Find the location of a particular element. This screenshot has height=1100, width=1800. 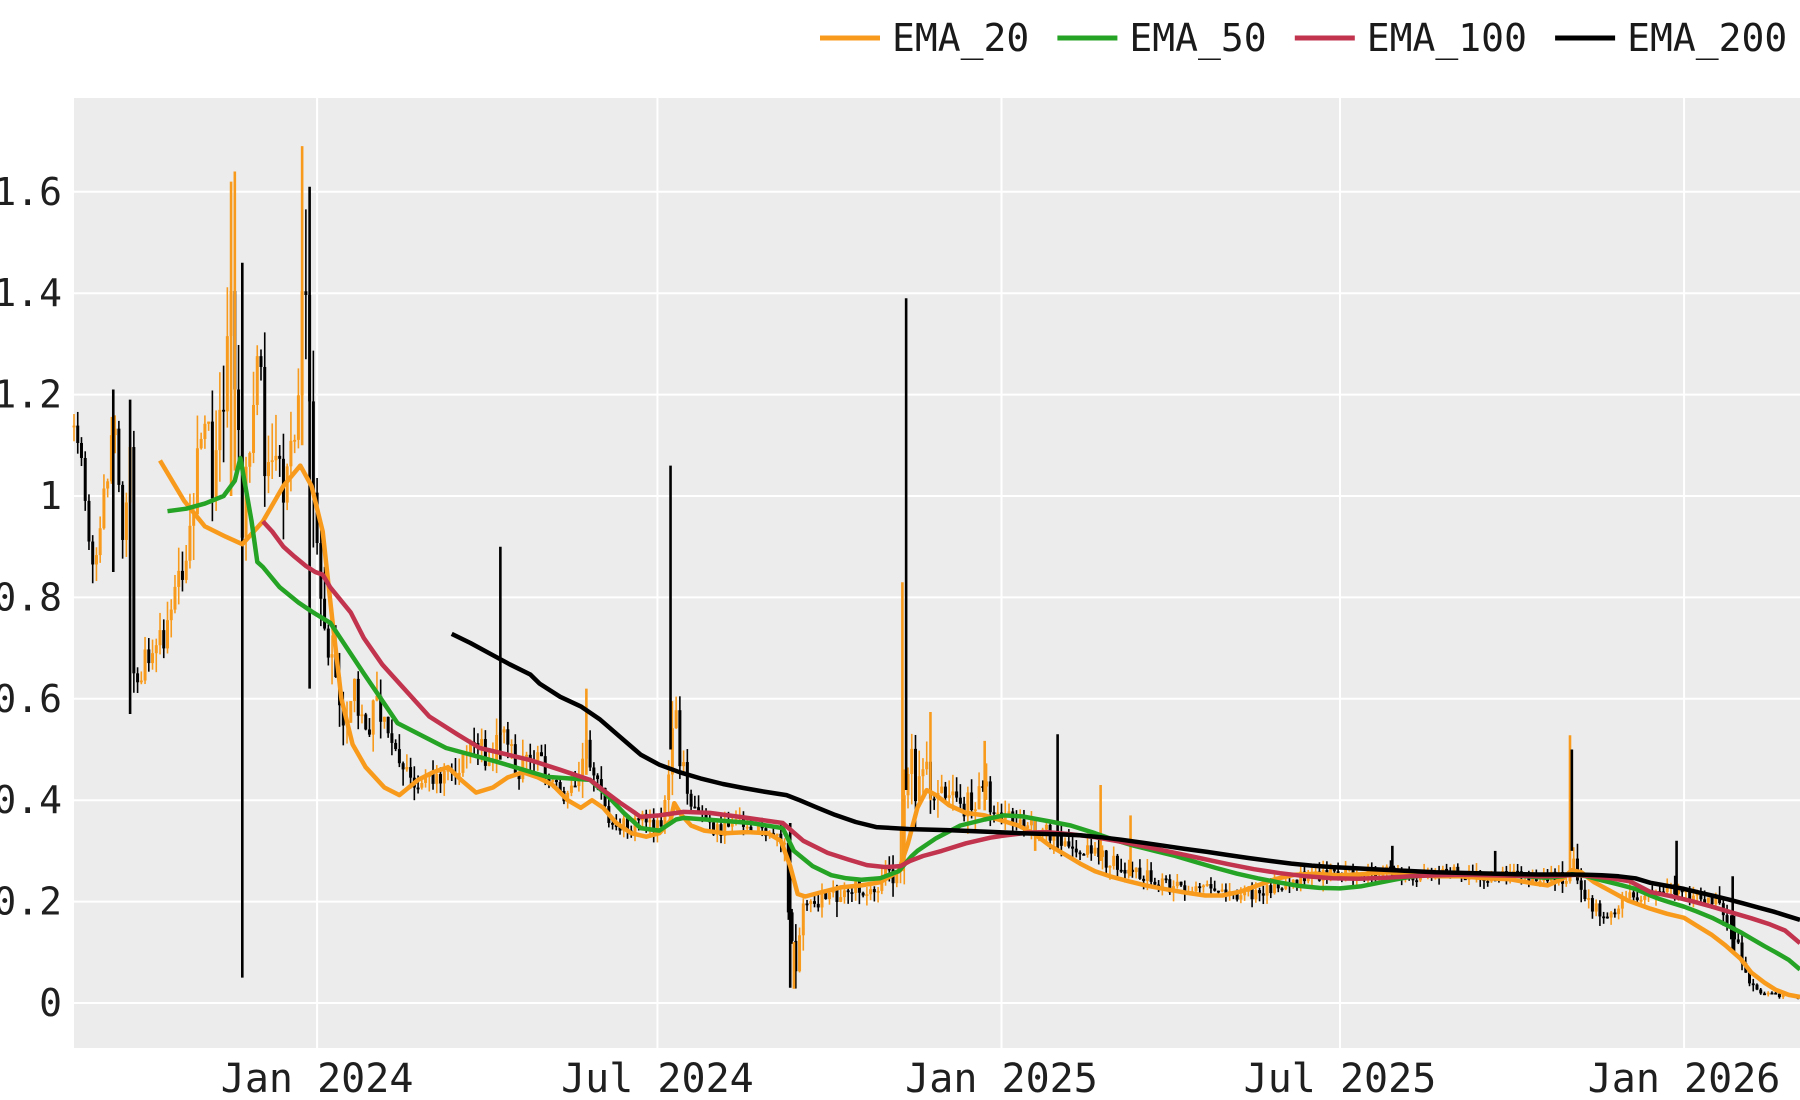

legend-label-EMA_50: EMA_50 is located at coordinates (1197, 38).